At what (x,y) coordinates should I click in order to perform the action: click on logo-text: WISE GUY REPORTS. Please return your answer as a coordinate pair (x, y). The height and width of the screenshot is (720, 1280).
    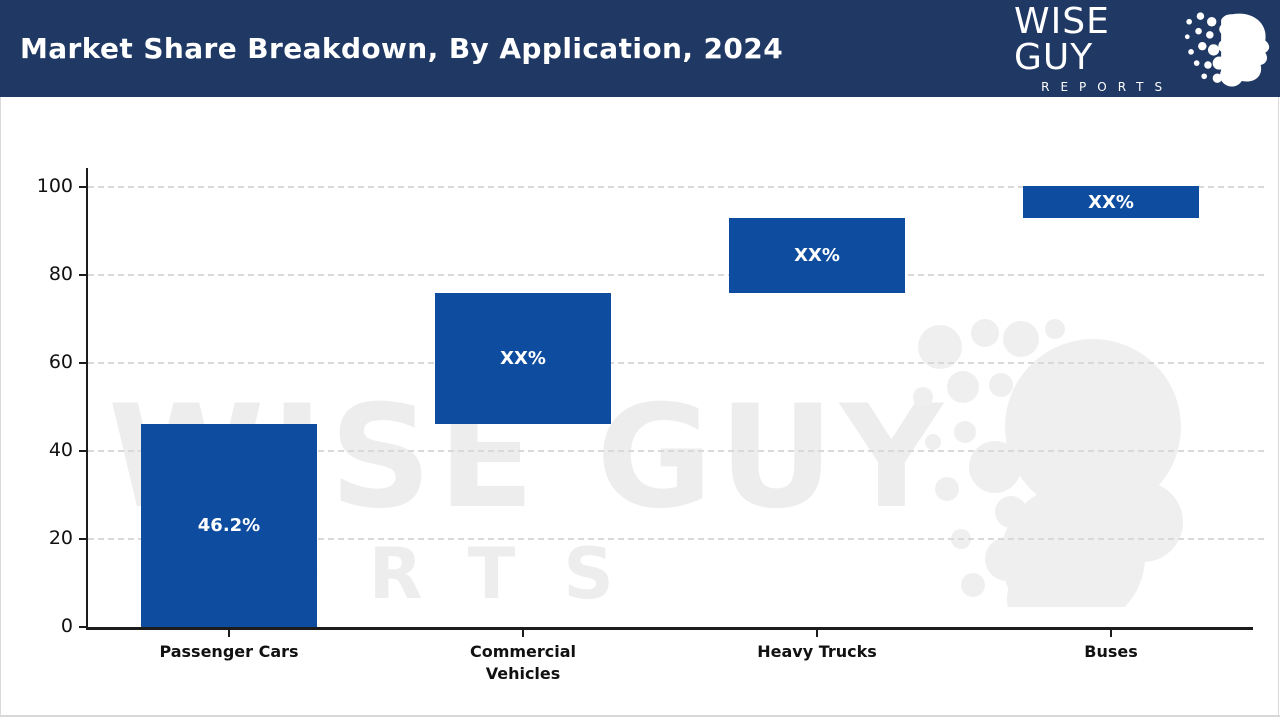
    Looking at the image, I should click on (1102, 48).